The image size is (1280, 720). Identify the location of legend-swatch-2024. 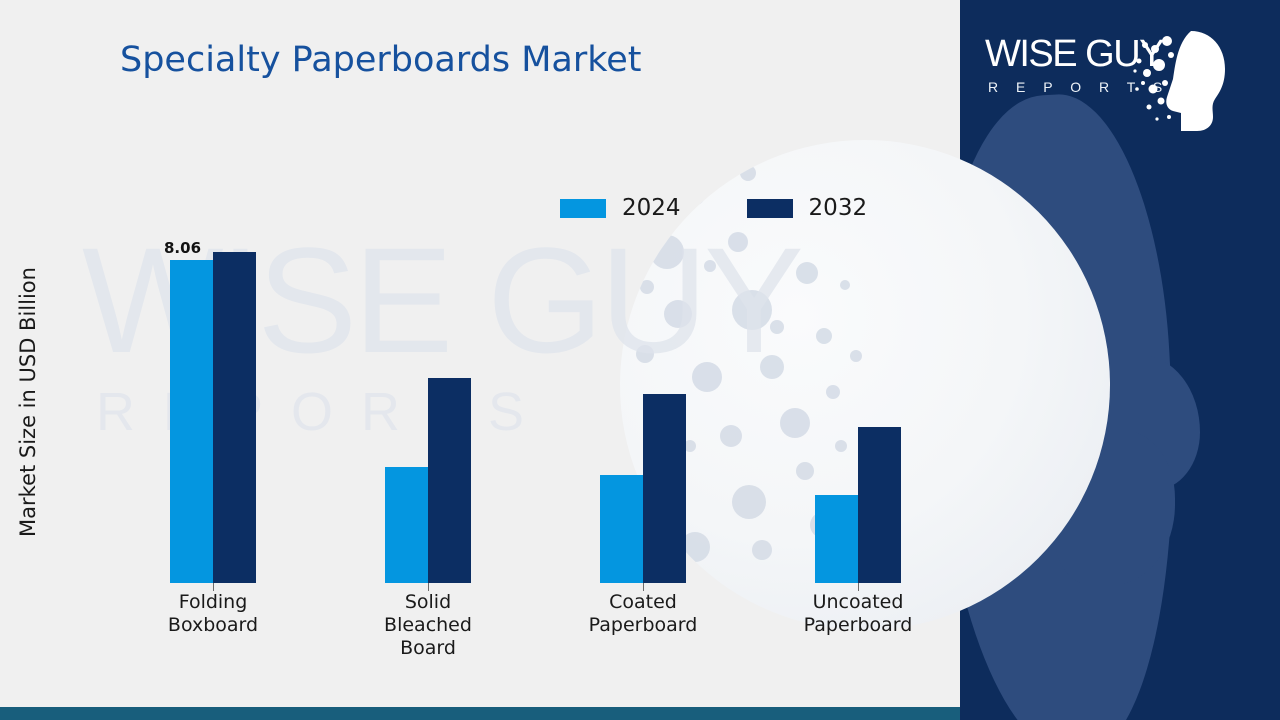
(583, 208).